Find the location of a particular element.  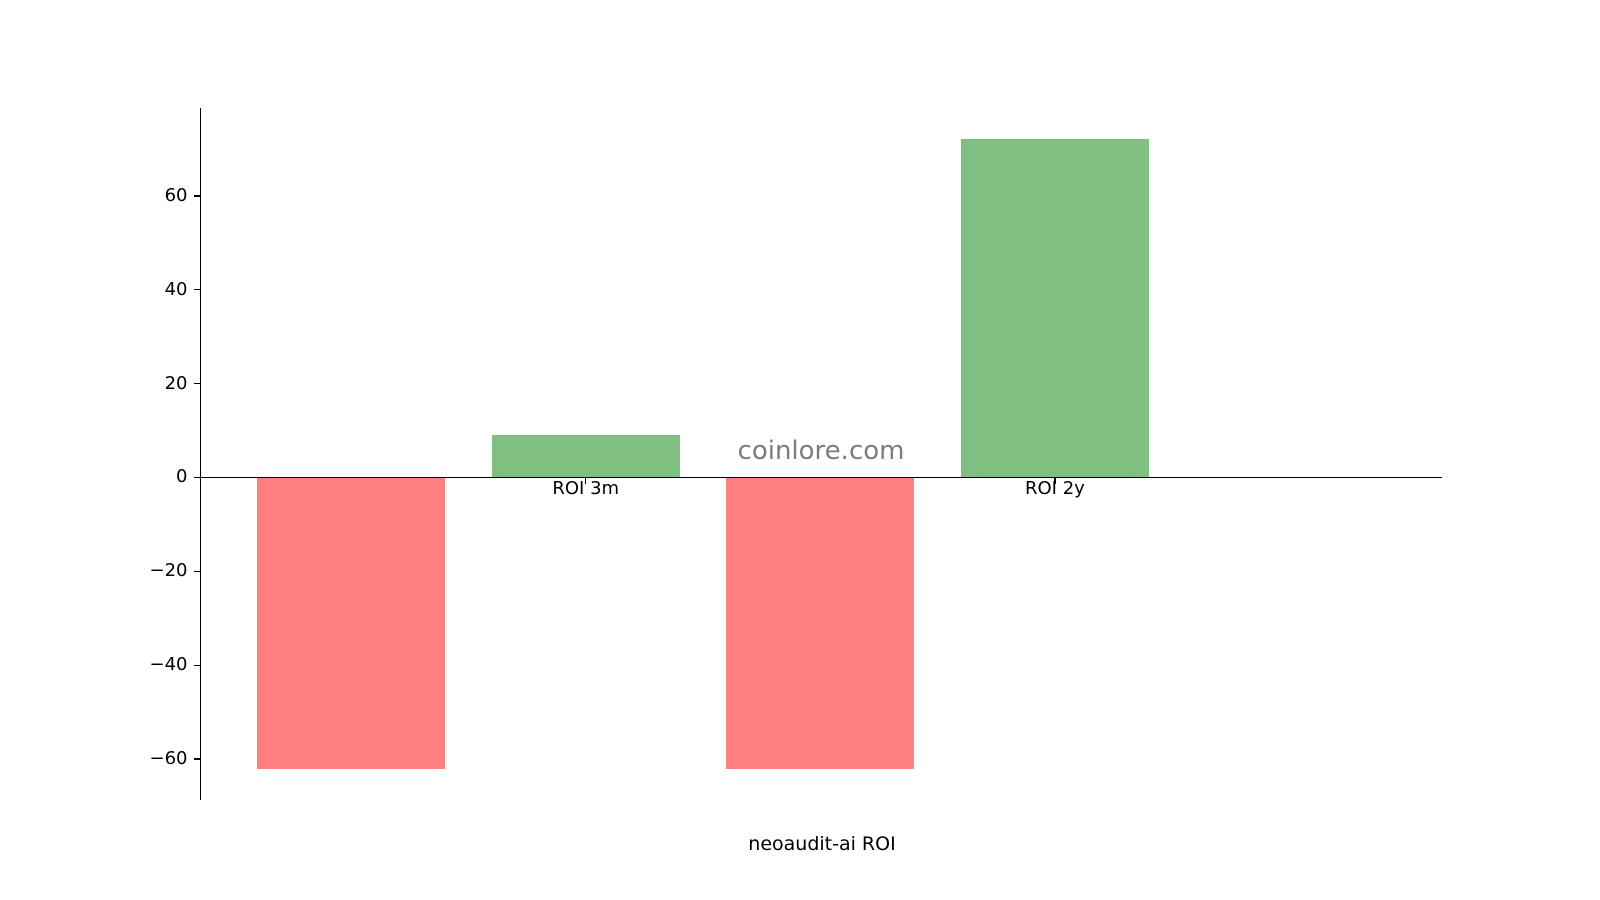

x-tick-label: ROI 2y is located at coordinates (1055, 489).